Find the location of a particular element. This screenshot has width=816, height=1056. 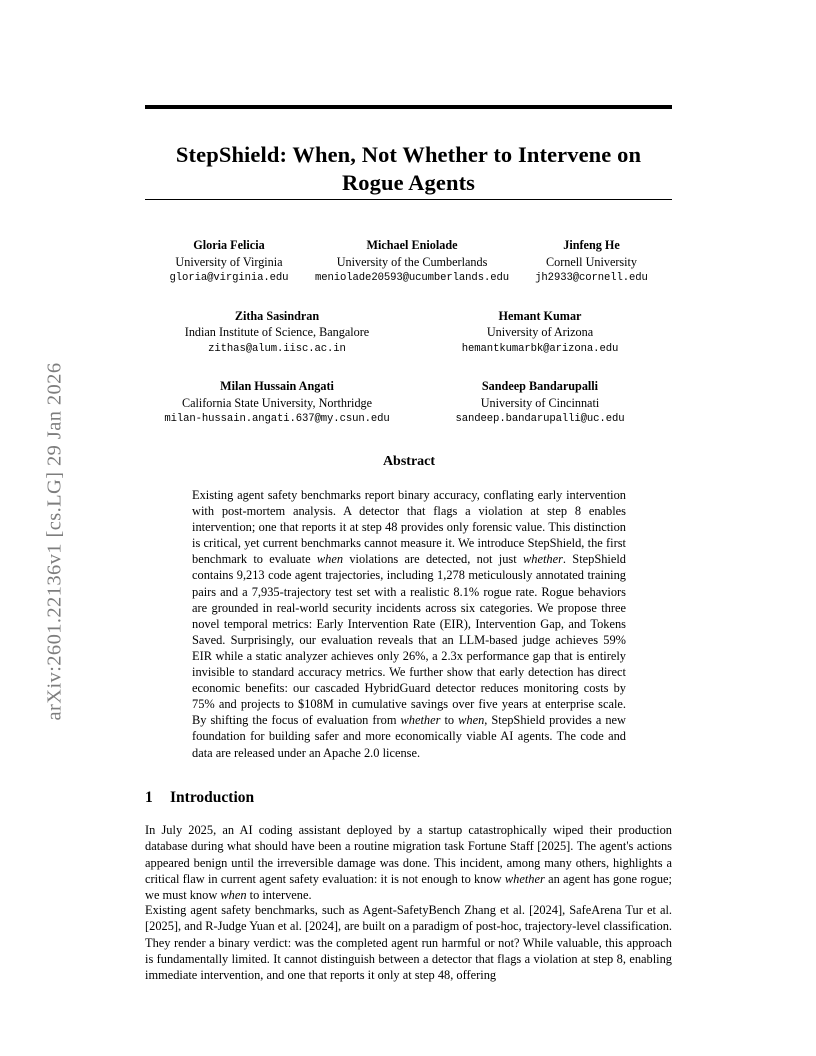

abstract-heading: Abstract is located at coordinates (409, 461).